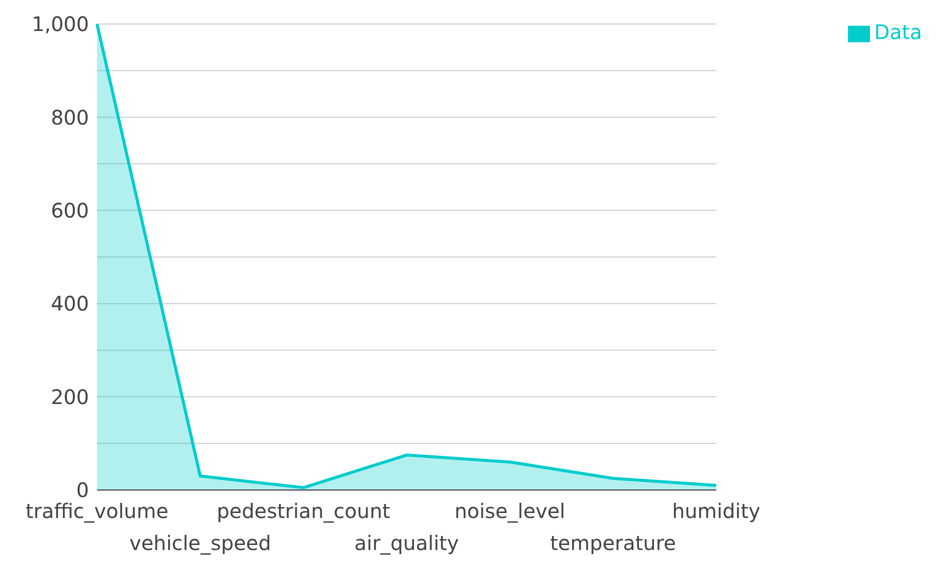 The image size is (940, 564). What do you see at coordinates (60, 24) in the screenshot?
I see `y-tick-label: 1,000` at bounding box center [60, 24].